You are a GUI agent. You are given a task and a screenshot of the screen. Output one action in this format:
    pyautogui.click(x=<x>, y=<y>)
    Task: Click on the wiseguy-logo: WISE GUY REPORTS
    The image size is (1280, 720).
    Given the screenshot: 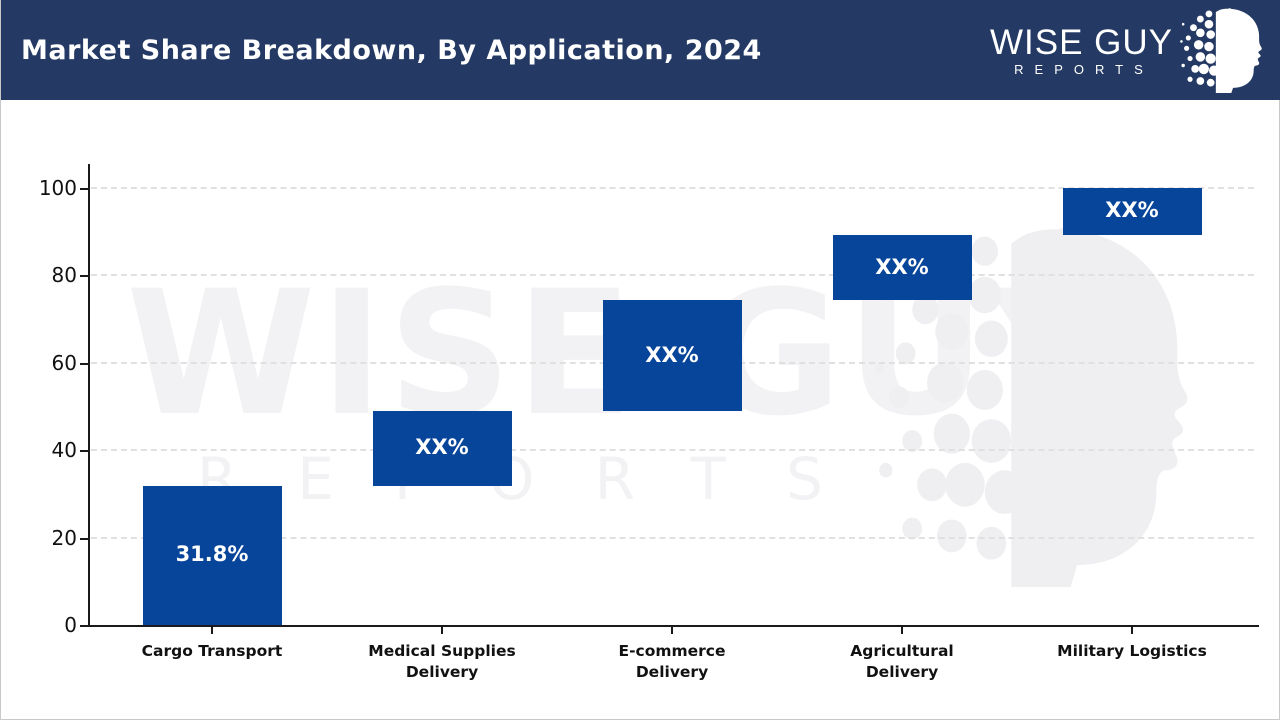 What is the action you would take?
    pyautogui.click(x=1128, y=50)
    